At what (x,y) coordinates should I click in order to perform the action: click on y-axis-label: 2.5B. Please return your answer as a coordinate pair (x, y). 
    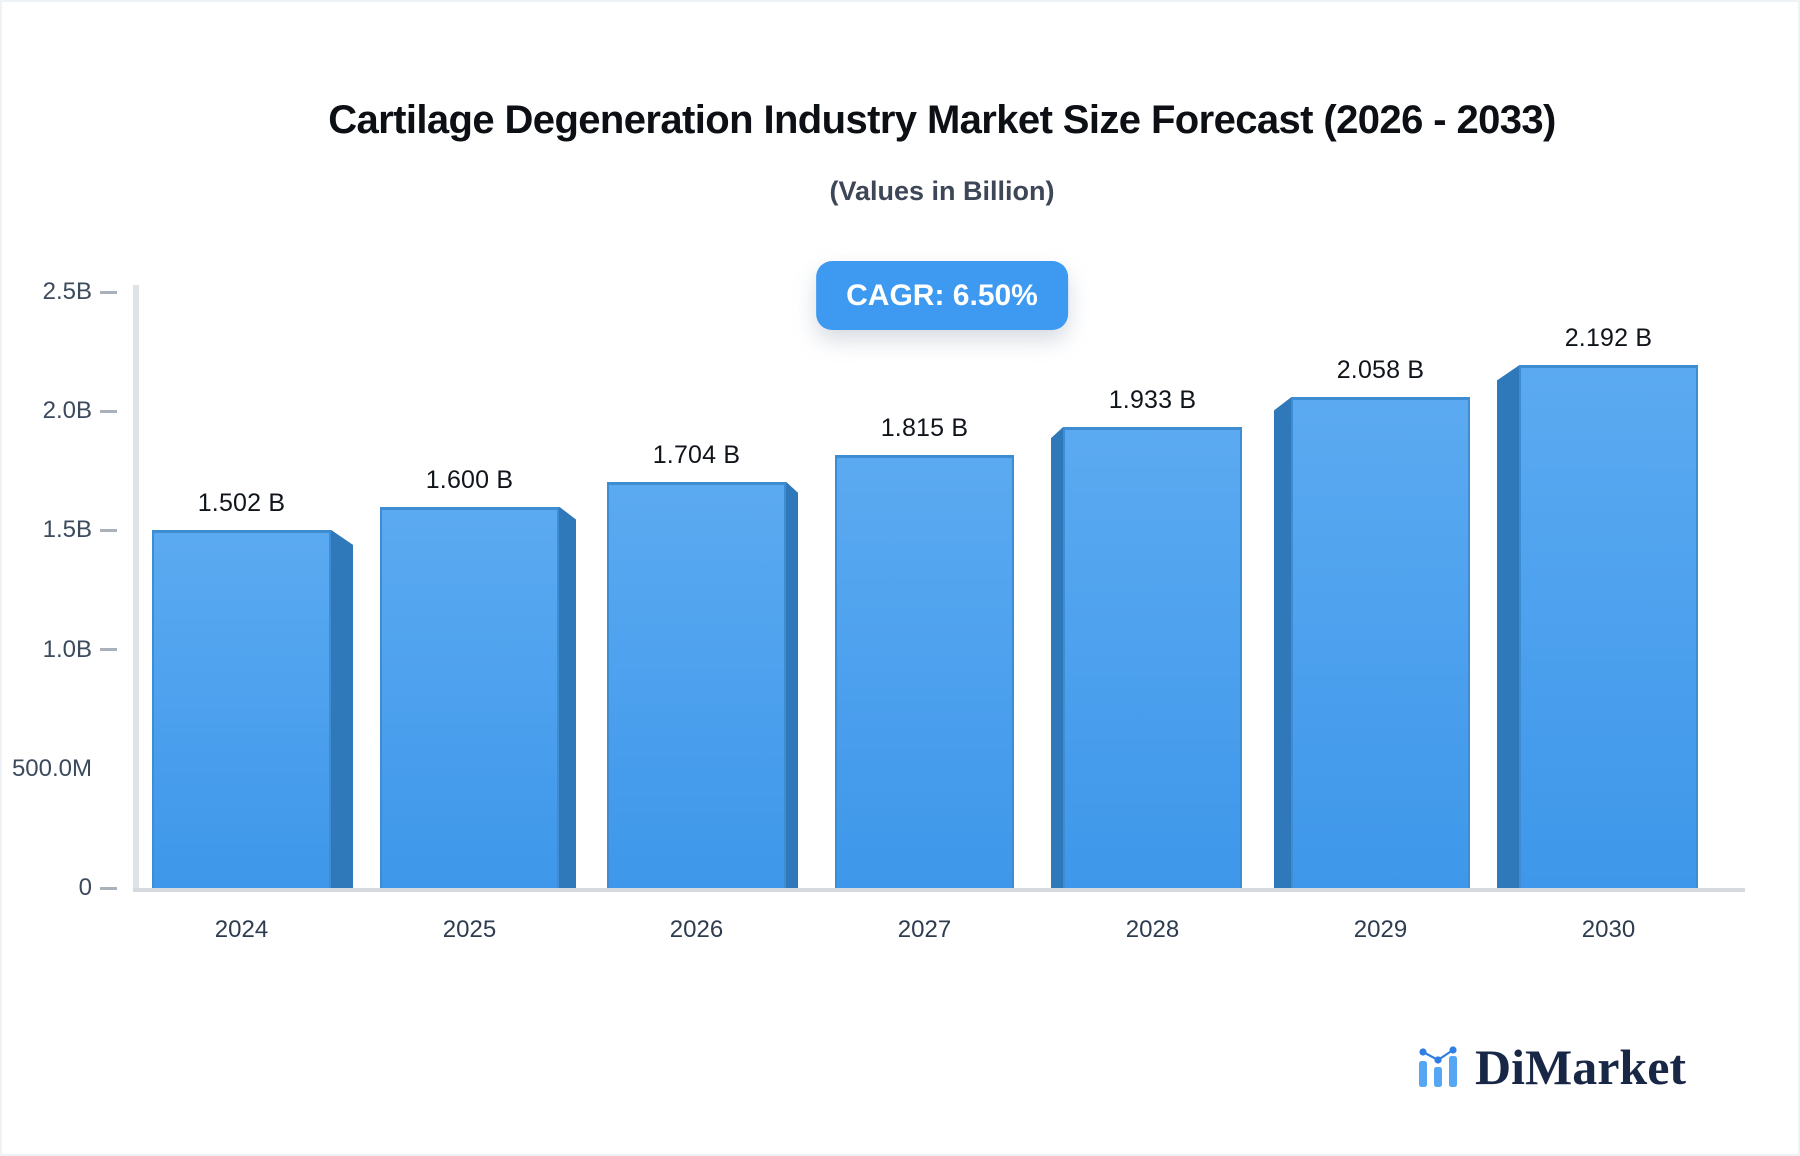
    Looking at the image, I should click on (67, 291).